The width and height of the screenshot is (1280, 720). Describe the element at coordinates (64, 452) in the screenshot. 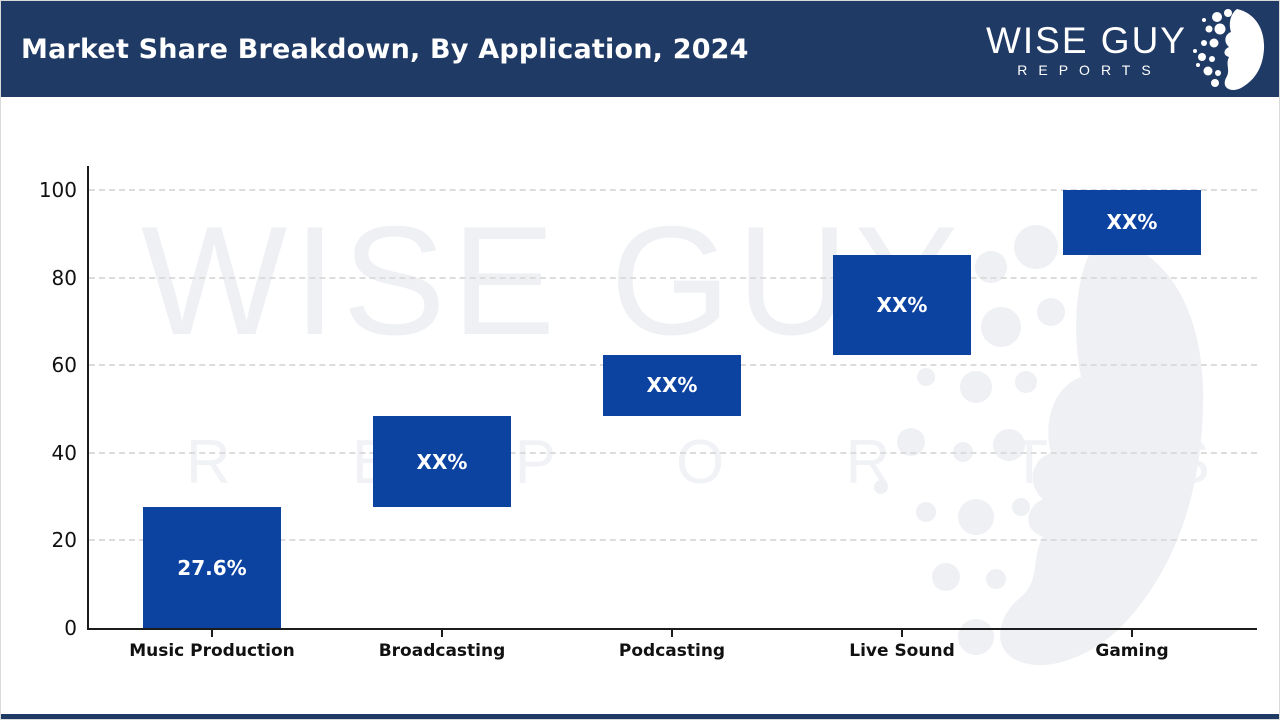

I see `ytick-label-40: 40` at that location.